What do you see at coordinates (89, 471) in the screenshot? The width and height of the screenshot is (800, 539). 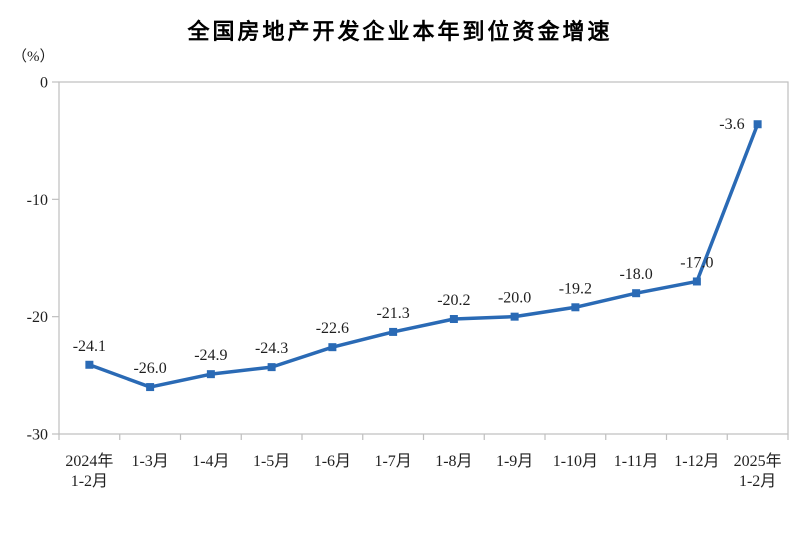 I see `x-tick-label: 2024年 1-2月` at bounding box center [89, 471].